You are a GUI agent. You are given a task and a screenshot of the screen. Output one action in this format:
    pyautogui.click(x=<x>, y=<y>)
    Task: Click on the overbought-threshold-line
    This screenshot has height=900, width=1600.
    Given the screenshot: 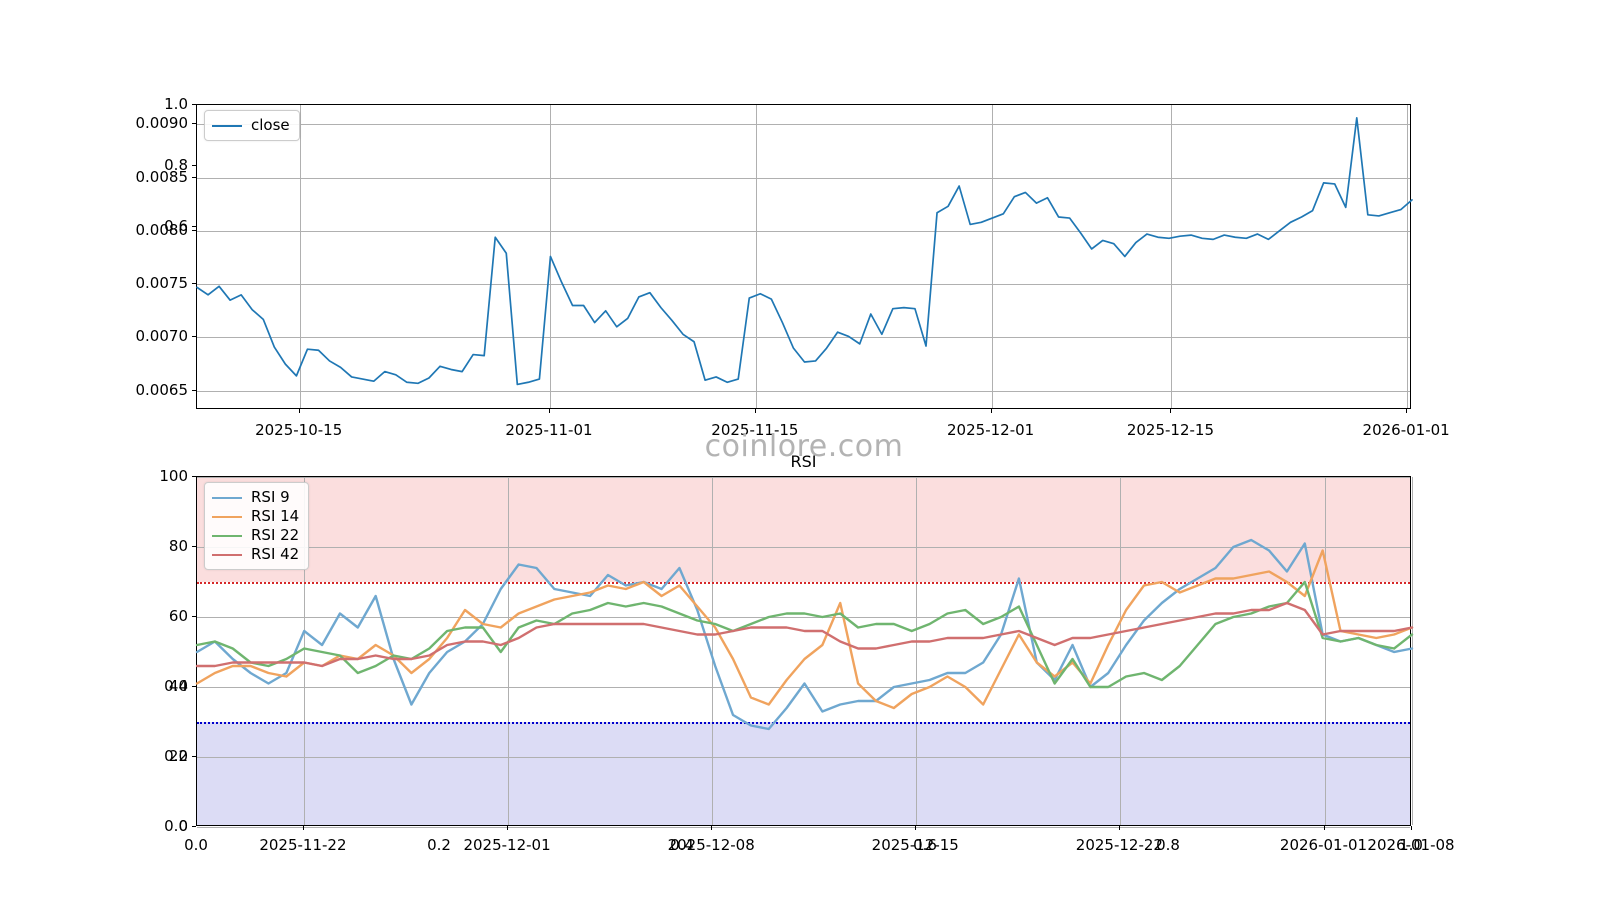 What is the action you would take?
    pyautogui.click(x=803, y=583)
    